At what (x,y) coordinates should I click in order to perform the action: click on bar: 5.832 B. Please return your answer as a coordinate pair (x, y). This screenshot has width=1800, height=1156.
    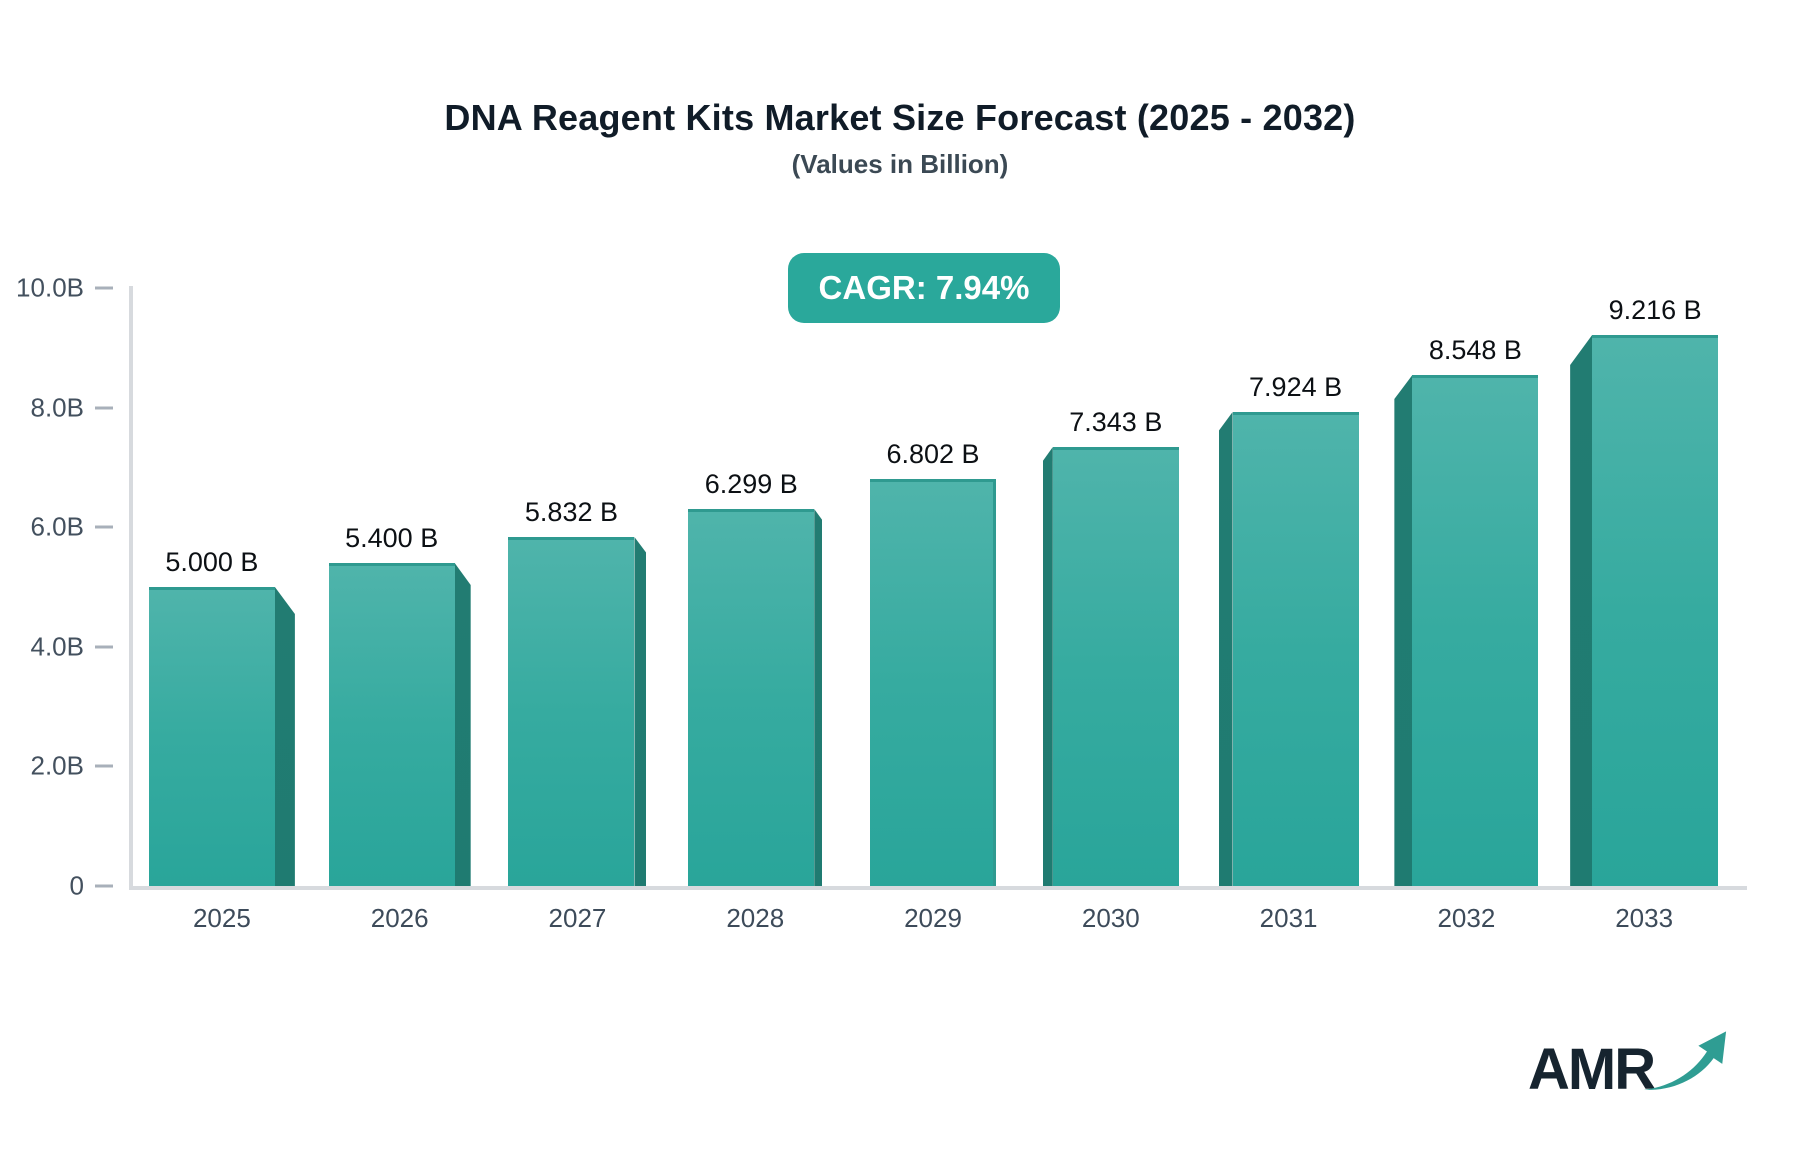
    Looking at the image, I should click on (577, 691).